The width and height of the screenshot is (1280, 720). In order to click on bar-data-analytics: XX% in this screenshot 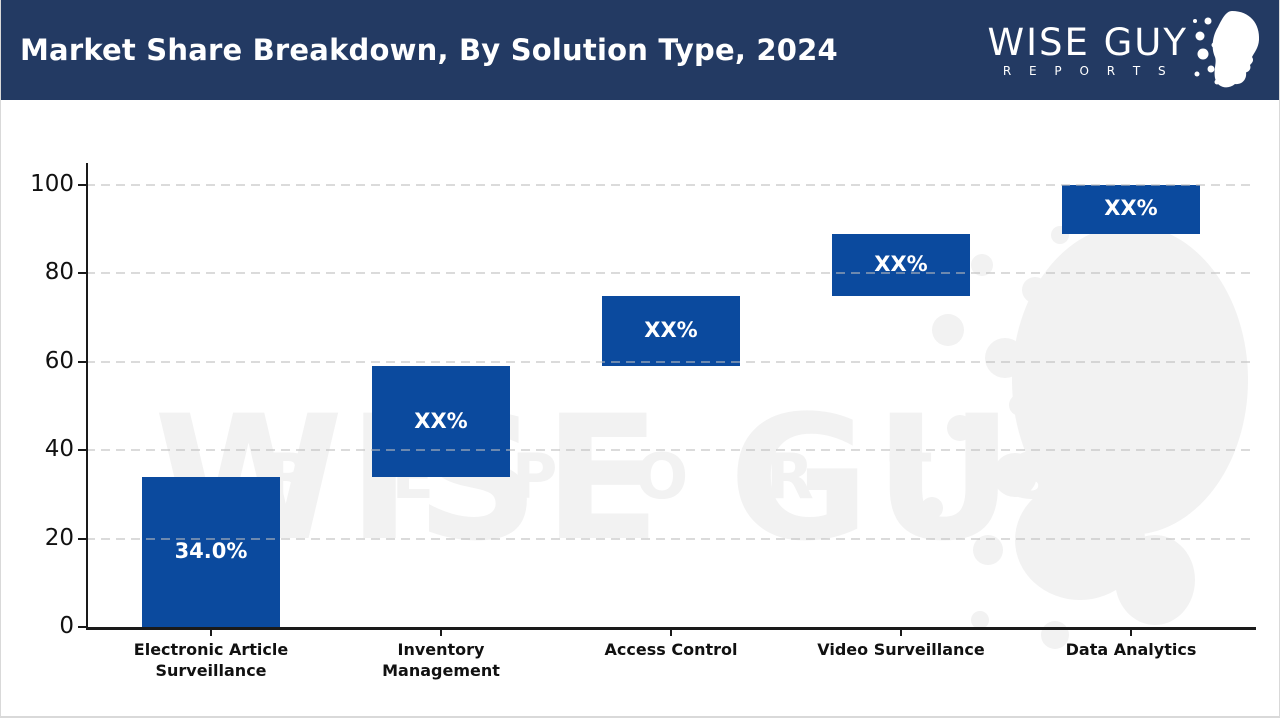, I will do `click(1131, 209)`.